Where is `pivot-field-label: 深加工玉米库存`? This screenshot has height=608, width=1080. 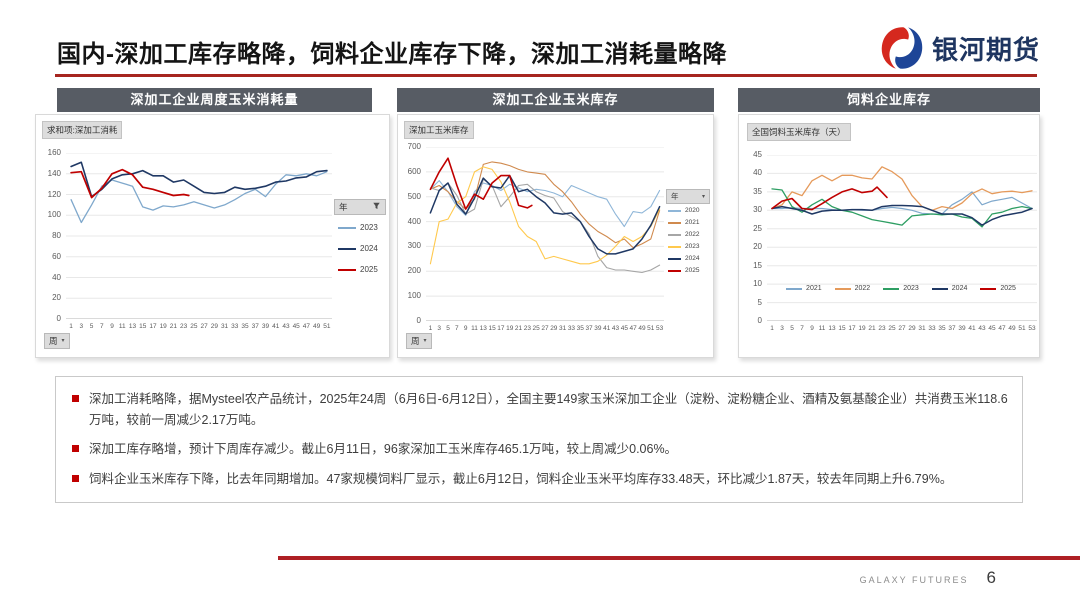 pivot-field-label: 深加工玉米库存 is located at coordinates (439, 130).